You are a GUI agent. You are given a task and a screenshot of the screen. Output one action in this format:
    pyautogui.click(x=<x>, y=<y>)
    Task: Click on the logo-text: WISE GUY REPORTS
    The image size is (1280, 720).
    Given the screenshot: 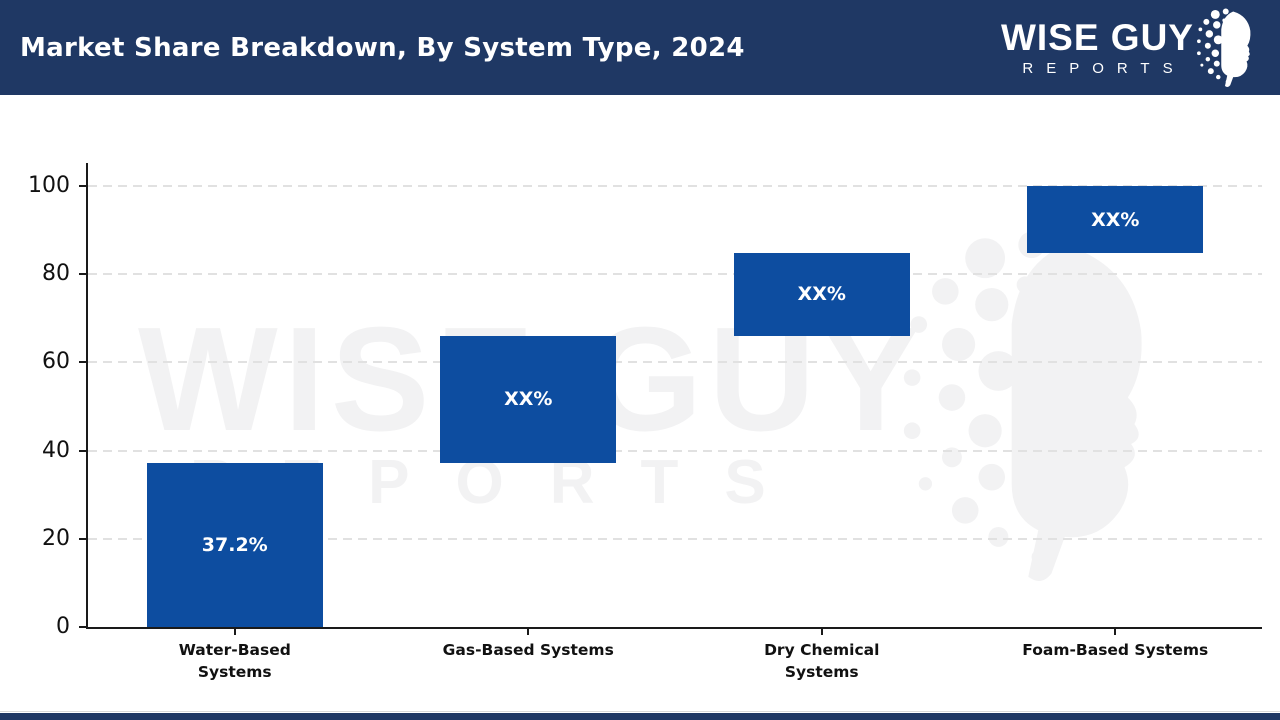 What is the action you would take?
    pyautogui.click(x=1097, y=47)
    